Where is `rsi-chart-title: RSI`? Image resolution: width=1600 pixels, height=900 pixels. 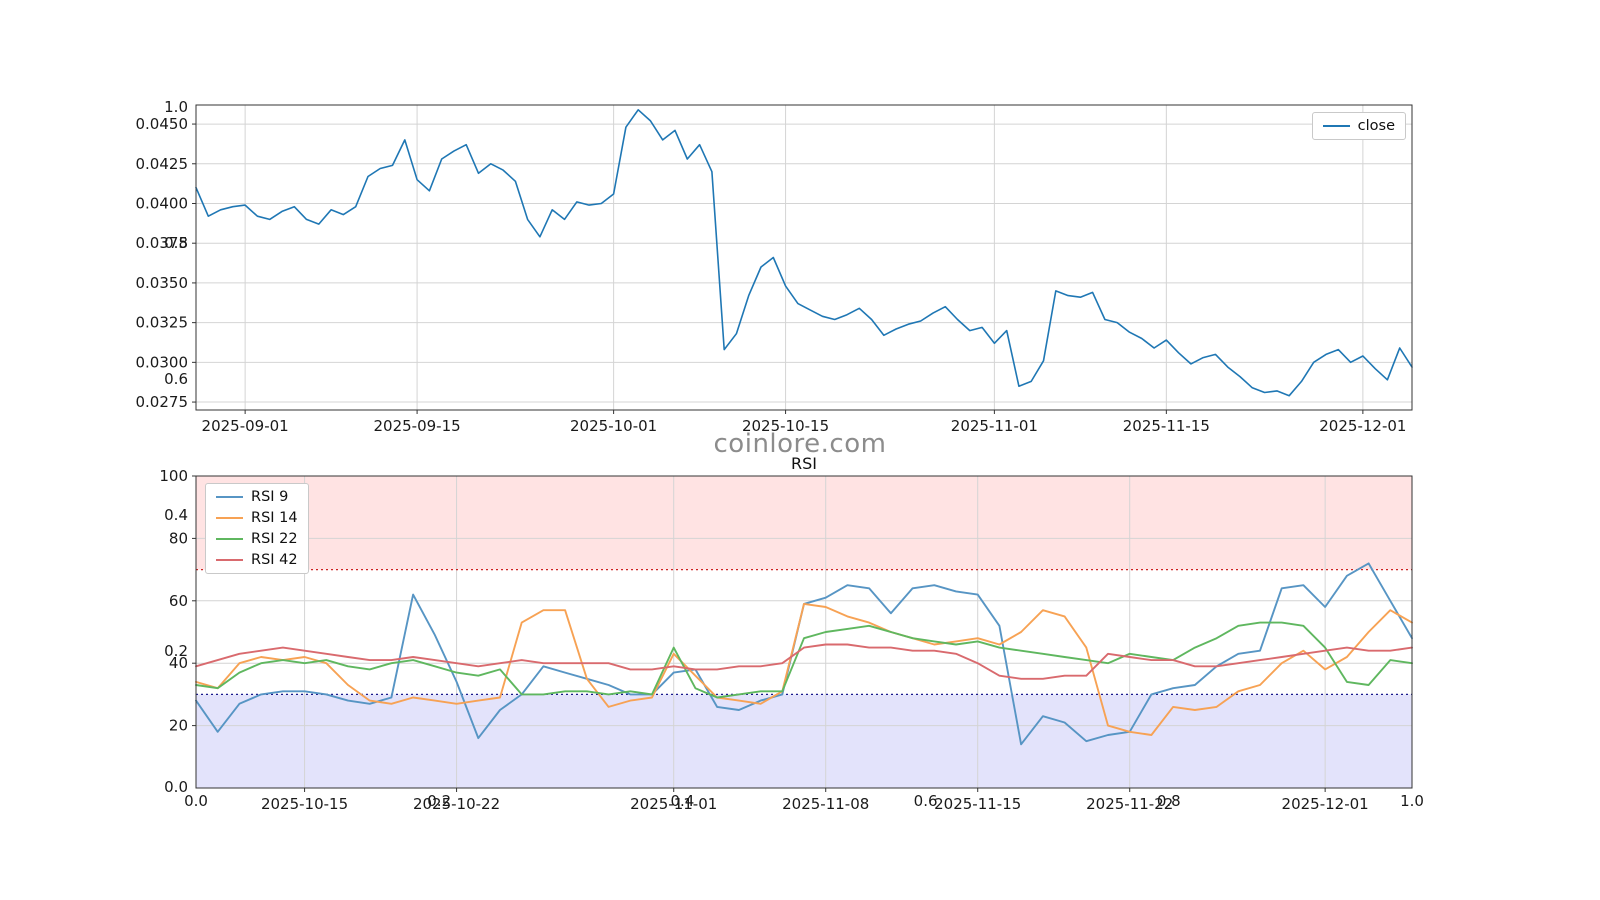 rsi-chart-title: RSI is located at coordinates (804, 463).